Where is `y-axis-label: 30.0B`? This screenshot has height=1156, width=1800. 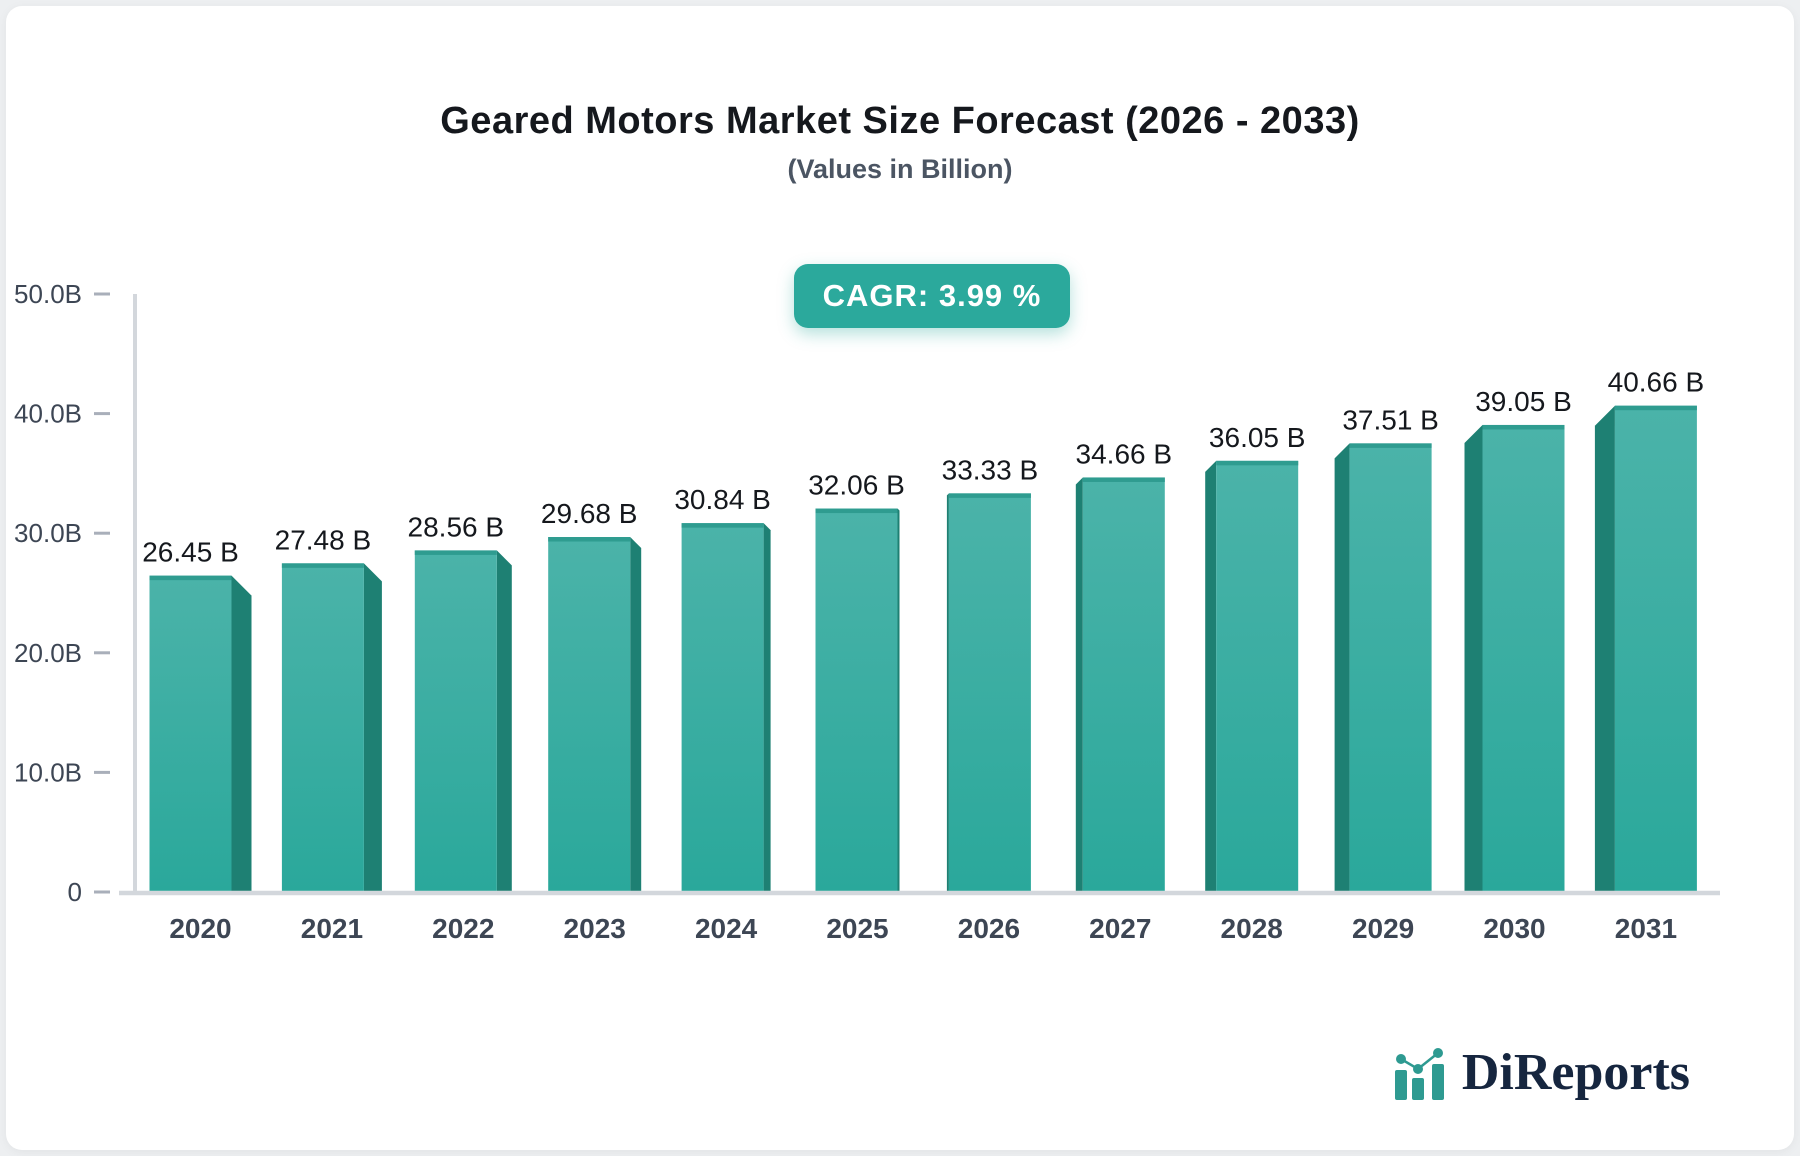
y-axis-label: 30.0B is located at coordinates (48, 533).